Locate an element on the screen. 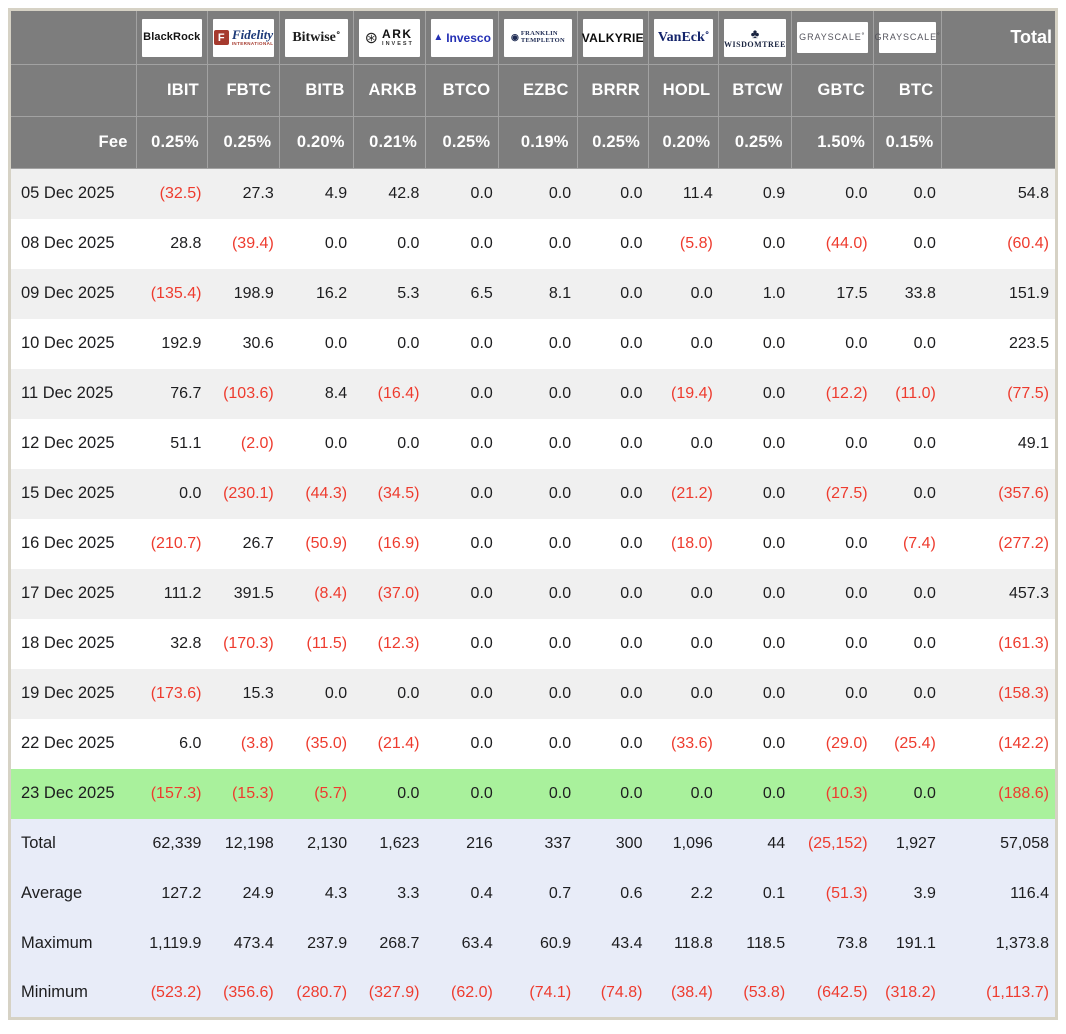 Image resolution: width=1066 pixels, height=1034 pixels. grayscale-btc-logo-text: GRAYSCALE˚ is located at coordinates (907, 37).